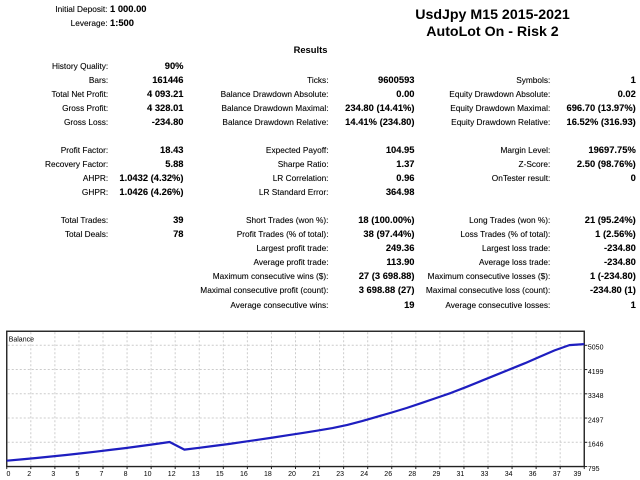  Describe the element at coordinates (196, 474) in the screenshot. I see `svg-text: 13` at that location.